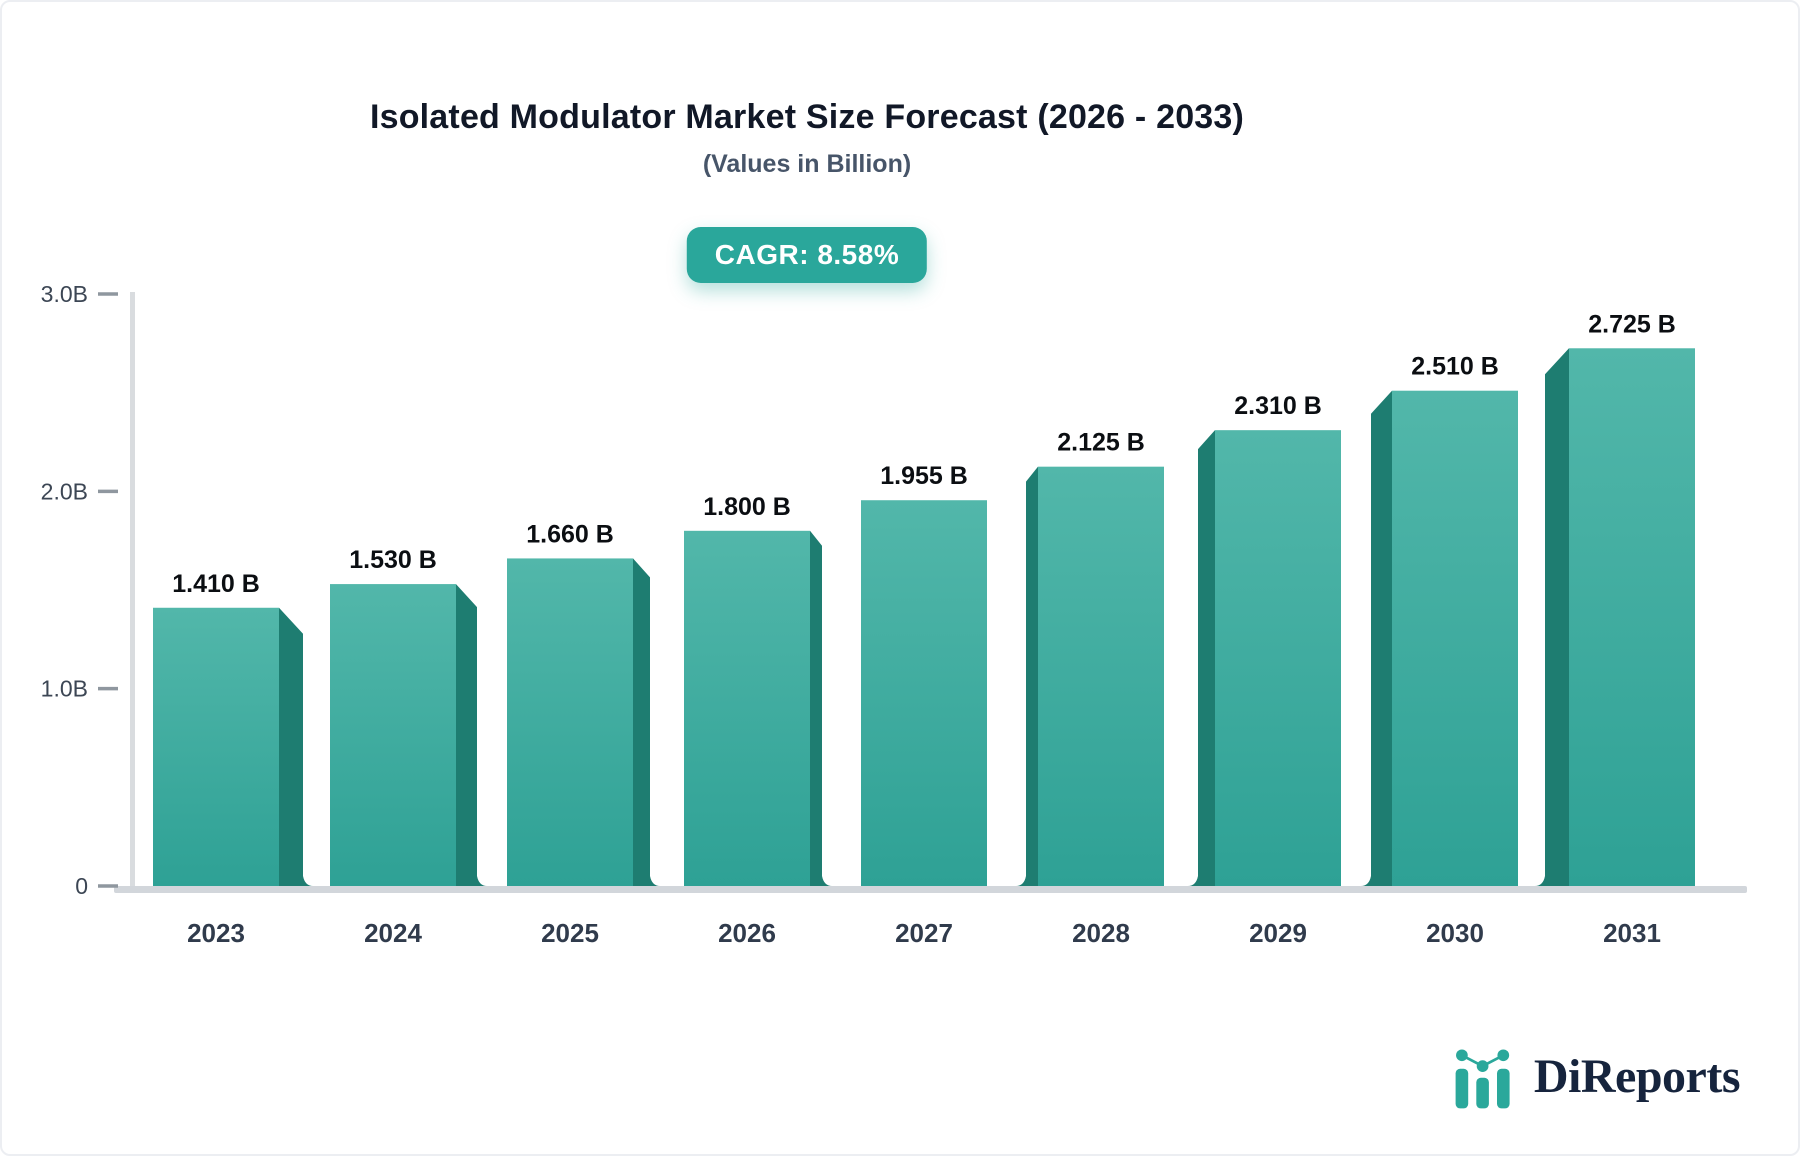 The height and width of the screenshot is (1156, 1800). I want to click on y-tick-label: 3.0B, so click(64, 294).